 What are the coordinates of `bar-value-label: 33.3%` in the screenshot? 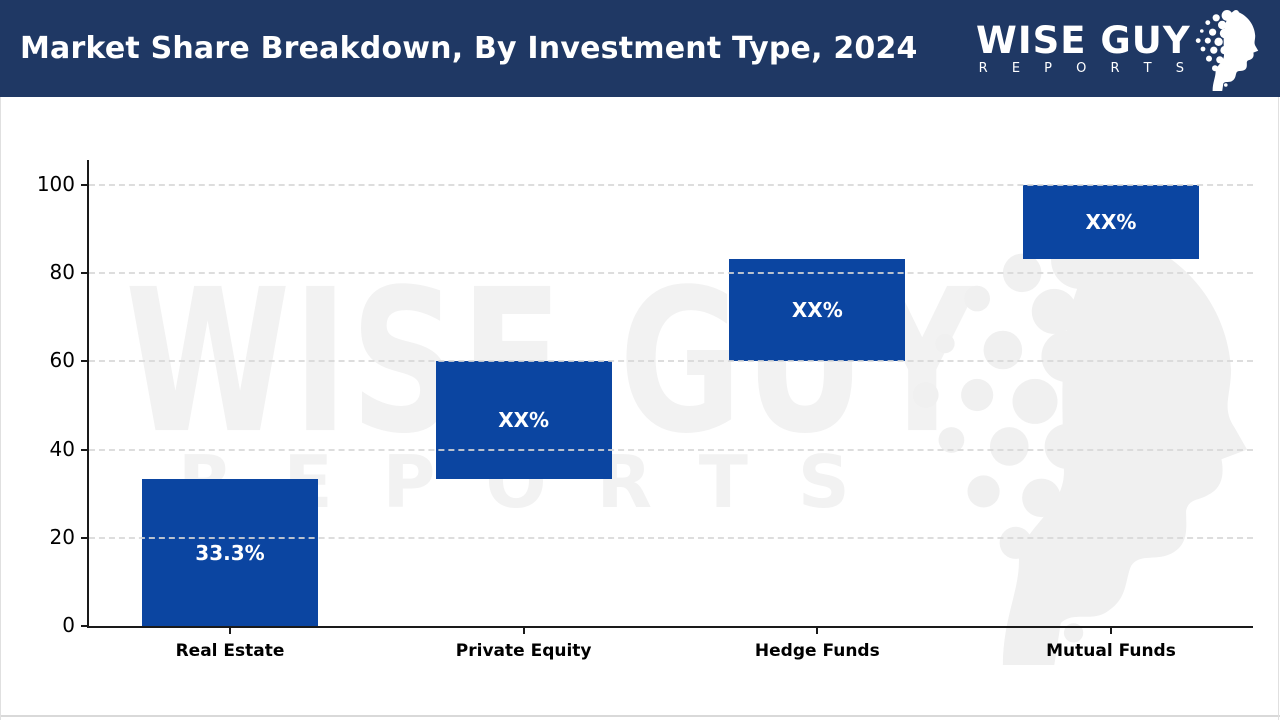 It's located at (230, 552).